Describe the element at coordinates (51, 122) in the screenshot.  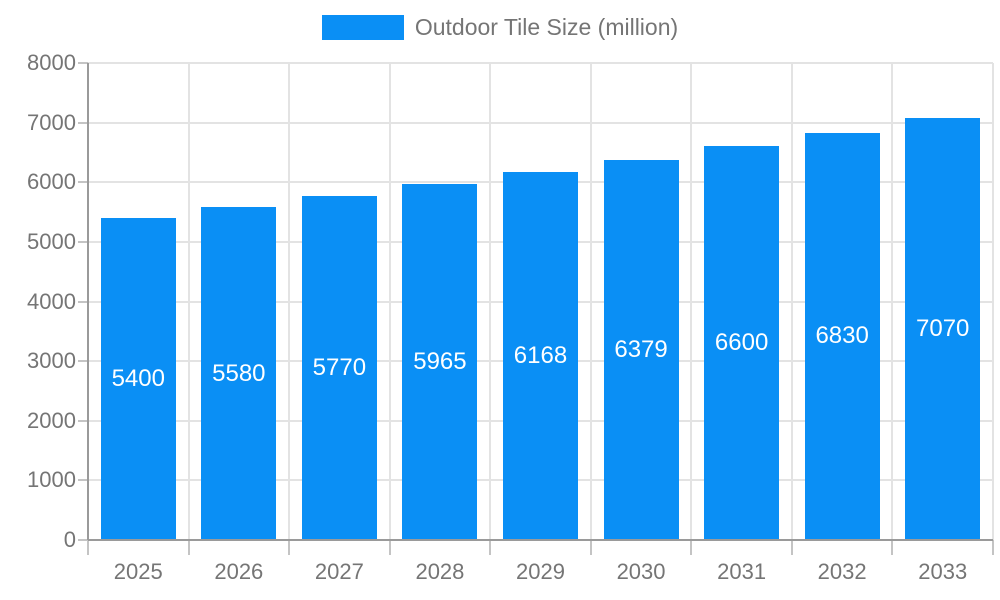
I see `y-axis-tick-label: 7000` at that location.